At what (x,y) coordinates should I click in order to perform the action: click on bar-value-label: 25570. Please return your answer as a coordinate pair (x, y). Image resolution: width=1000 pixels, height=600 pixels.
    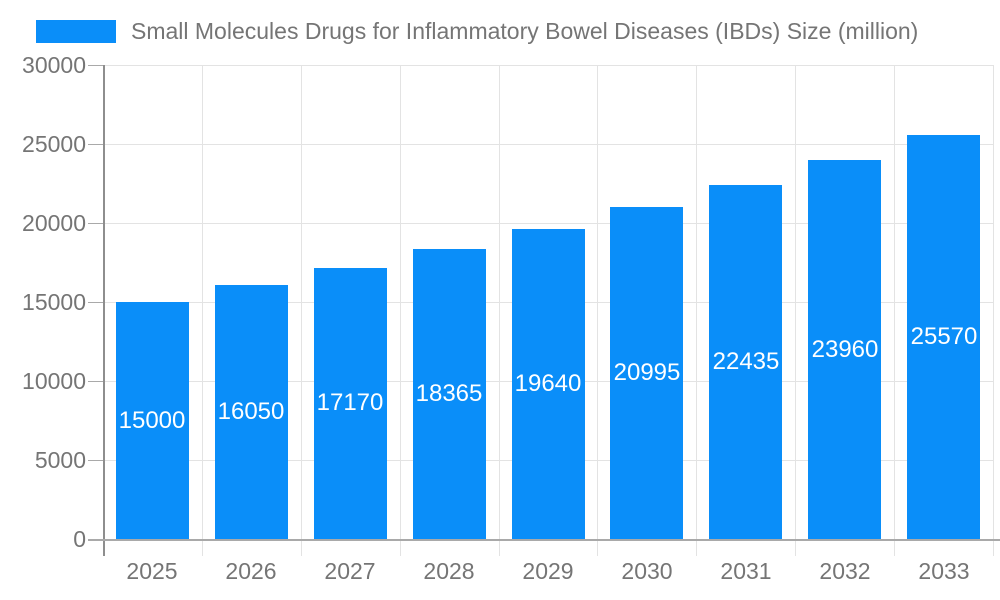
    Looking at the image, I should click on (944, 336).